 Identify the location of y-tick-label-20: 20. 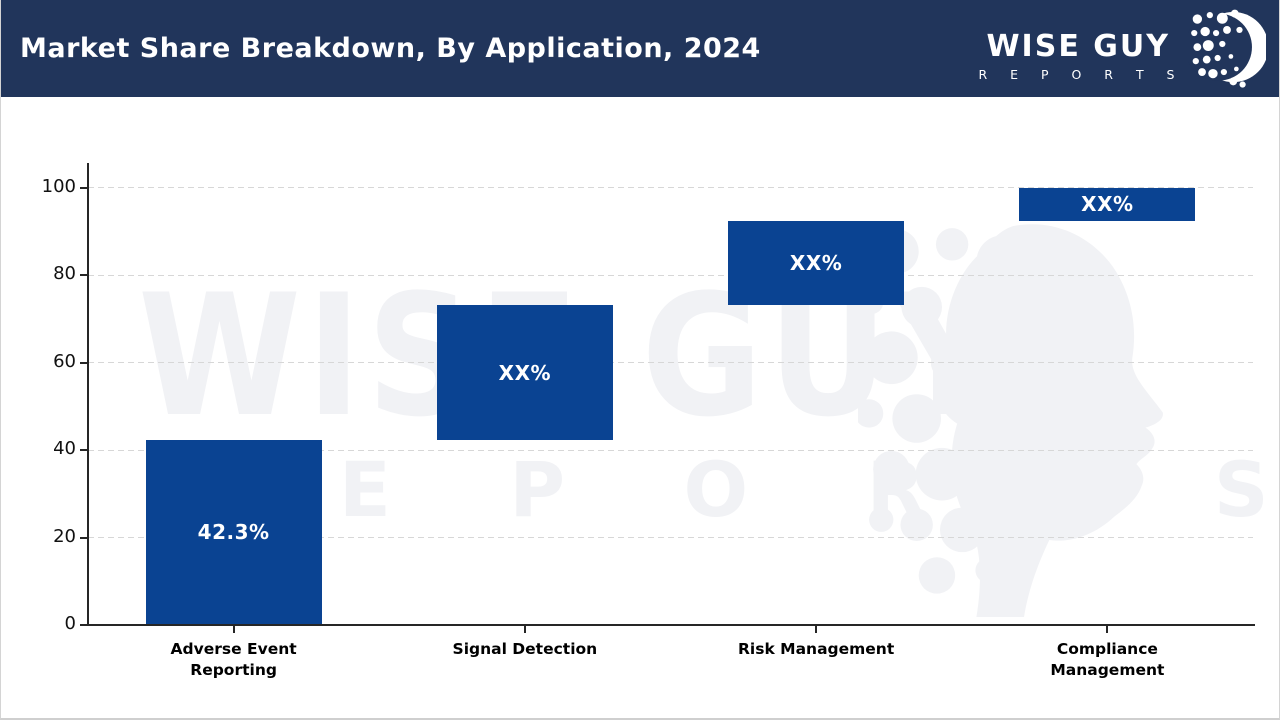
(64, 536).